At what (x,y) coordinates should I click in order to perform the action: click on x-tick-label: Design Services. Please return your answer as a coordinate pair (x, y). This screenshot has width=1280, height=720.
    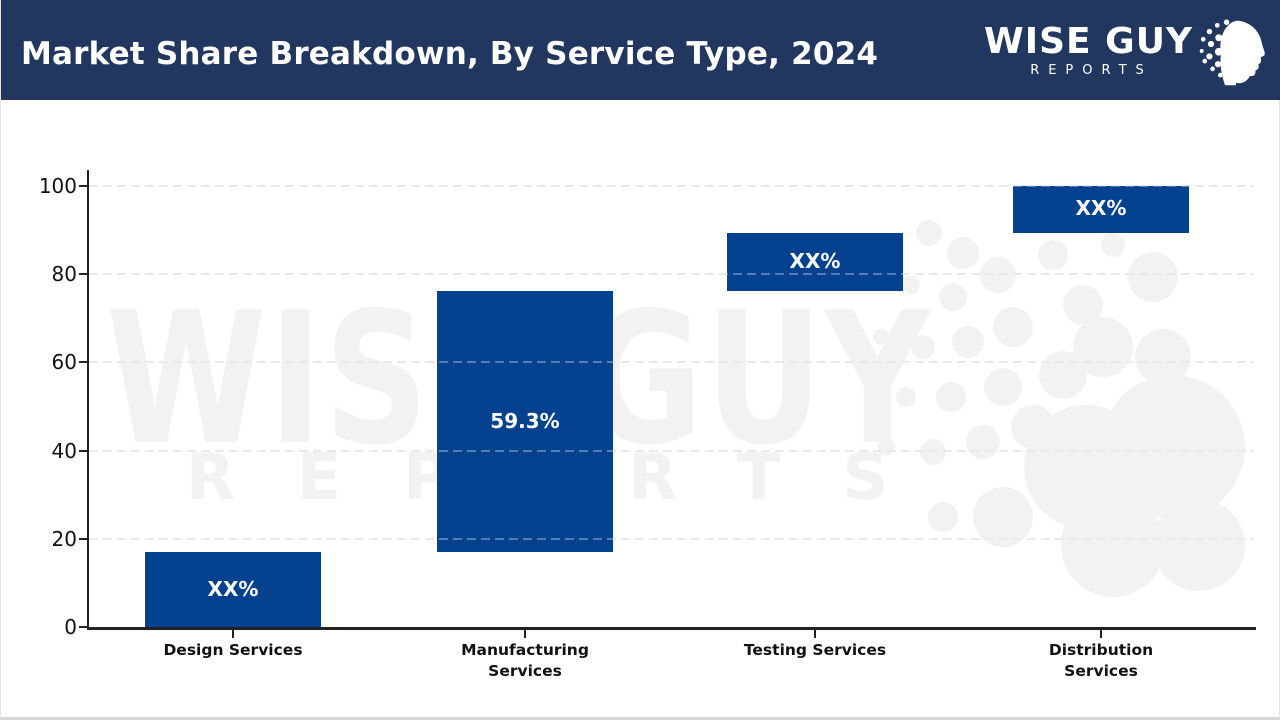
    Looking at the image, I should click on (233, 650).